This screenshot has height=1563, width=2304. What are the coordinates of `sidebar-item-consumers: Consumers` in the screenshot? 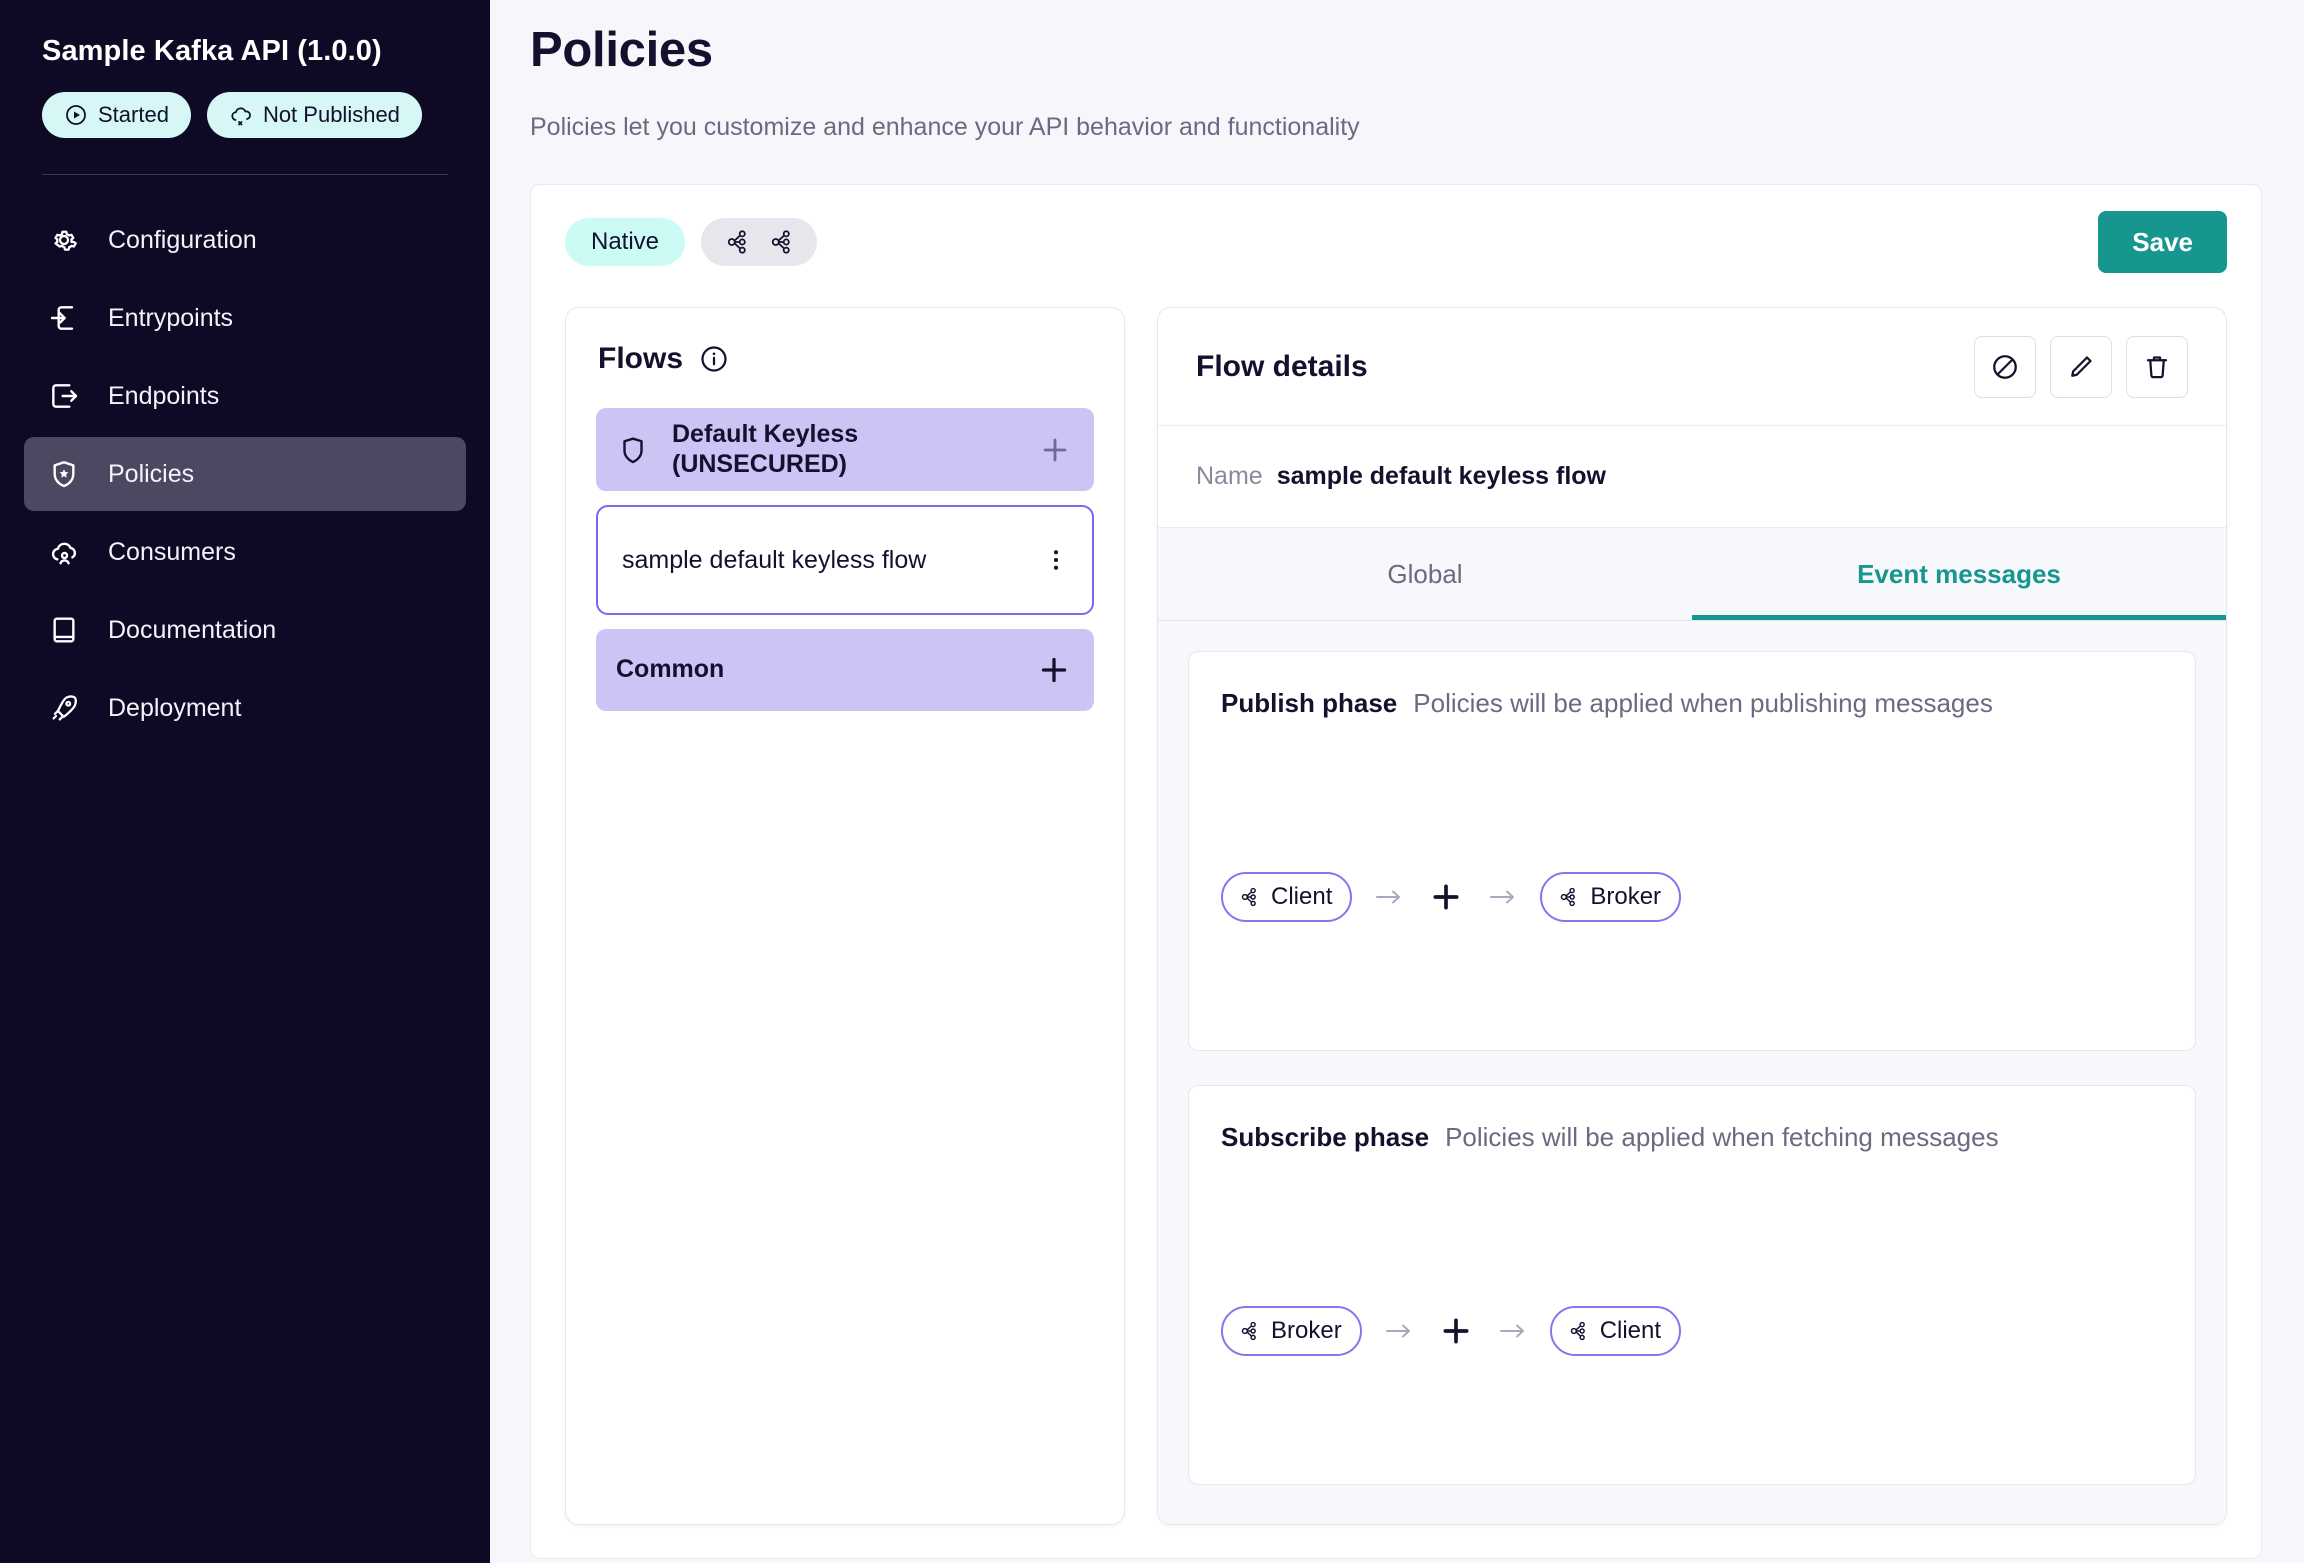 It's located at (245, 552).